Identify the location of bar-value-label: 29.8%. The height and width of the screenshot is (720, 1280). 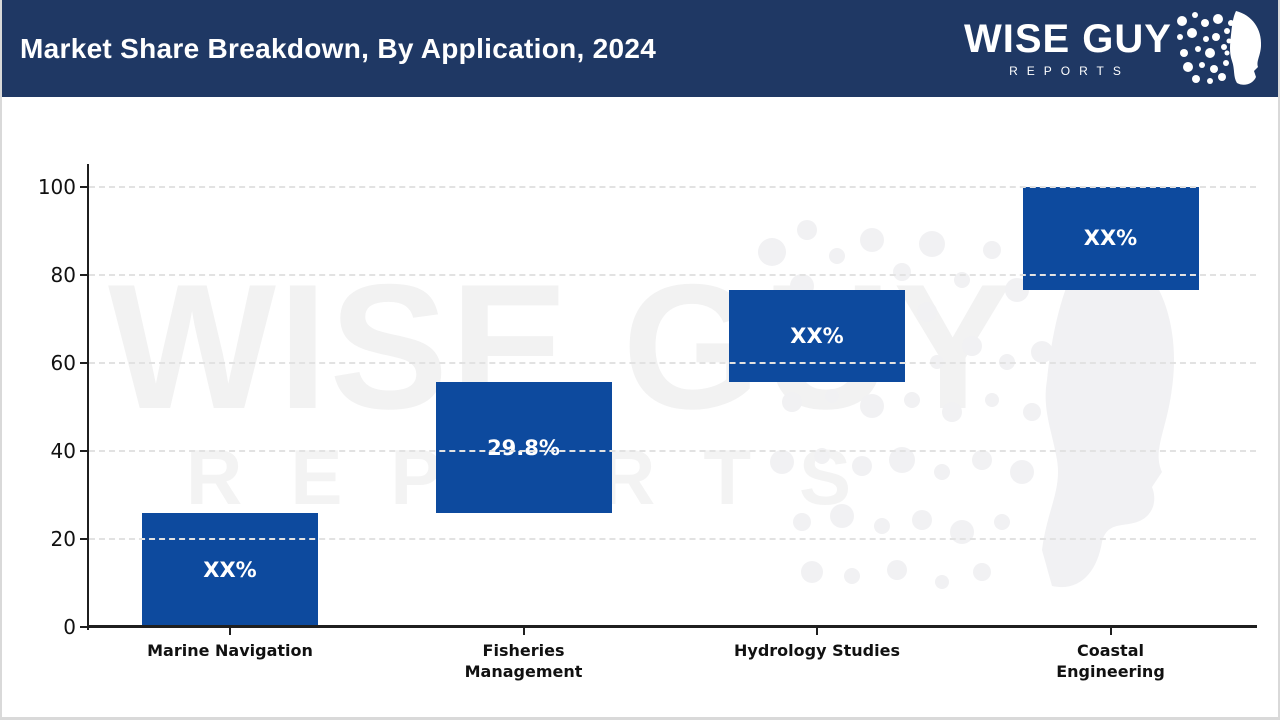
(523, 447).